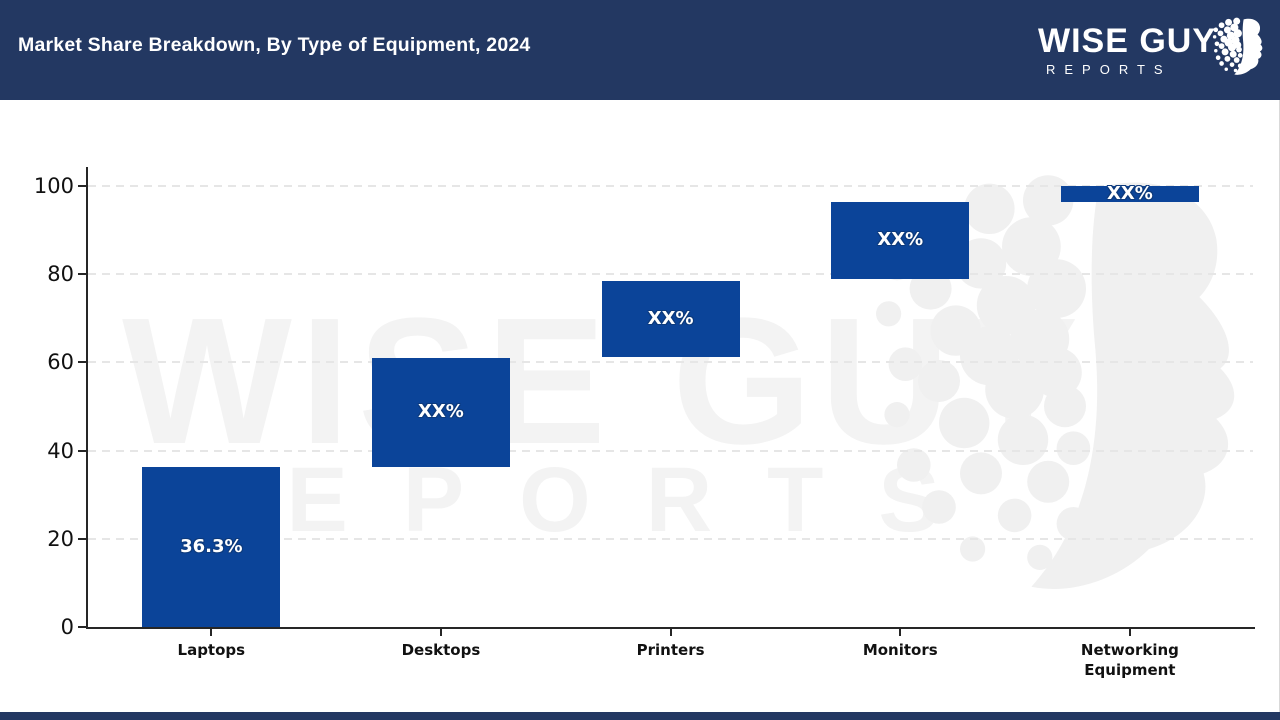  I want to click on wiseguy-logo: WISE GUY REPORTS, so click(1140, 50).